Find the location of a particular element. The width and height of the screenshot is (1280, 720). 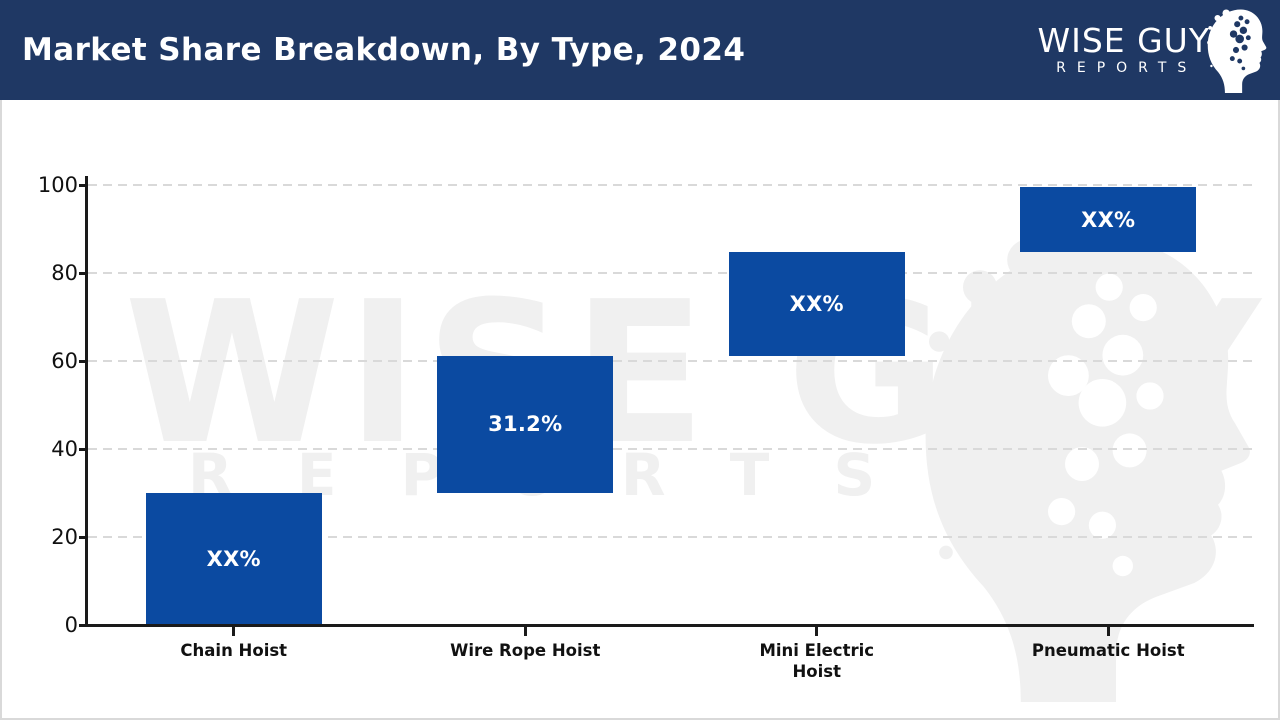

x-axis-category-label: Wire Rope Hoist is located at coordinates (525, 650).